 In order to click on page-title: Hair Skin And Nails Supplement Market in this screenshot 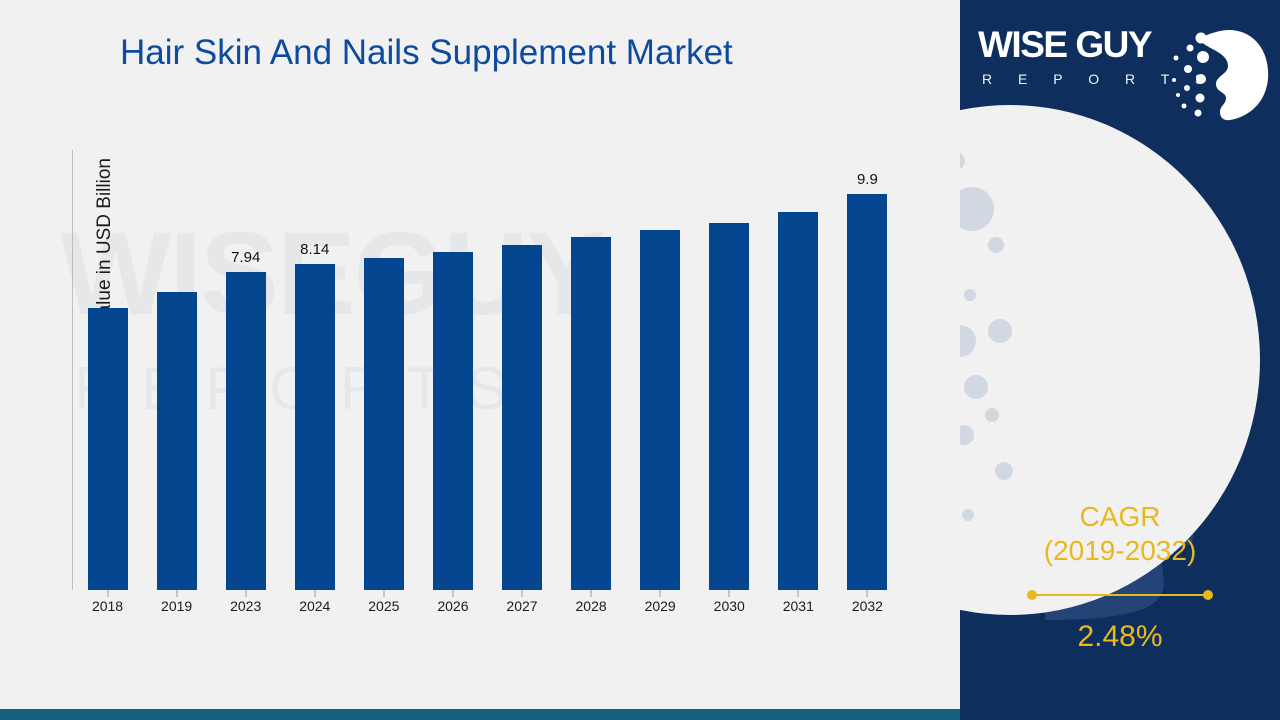, I will do `click(426, 52)`.